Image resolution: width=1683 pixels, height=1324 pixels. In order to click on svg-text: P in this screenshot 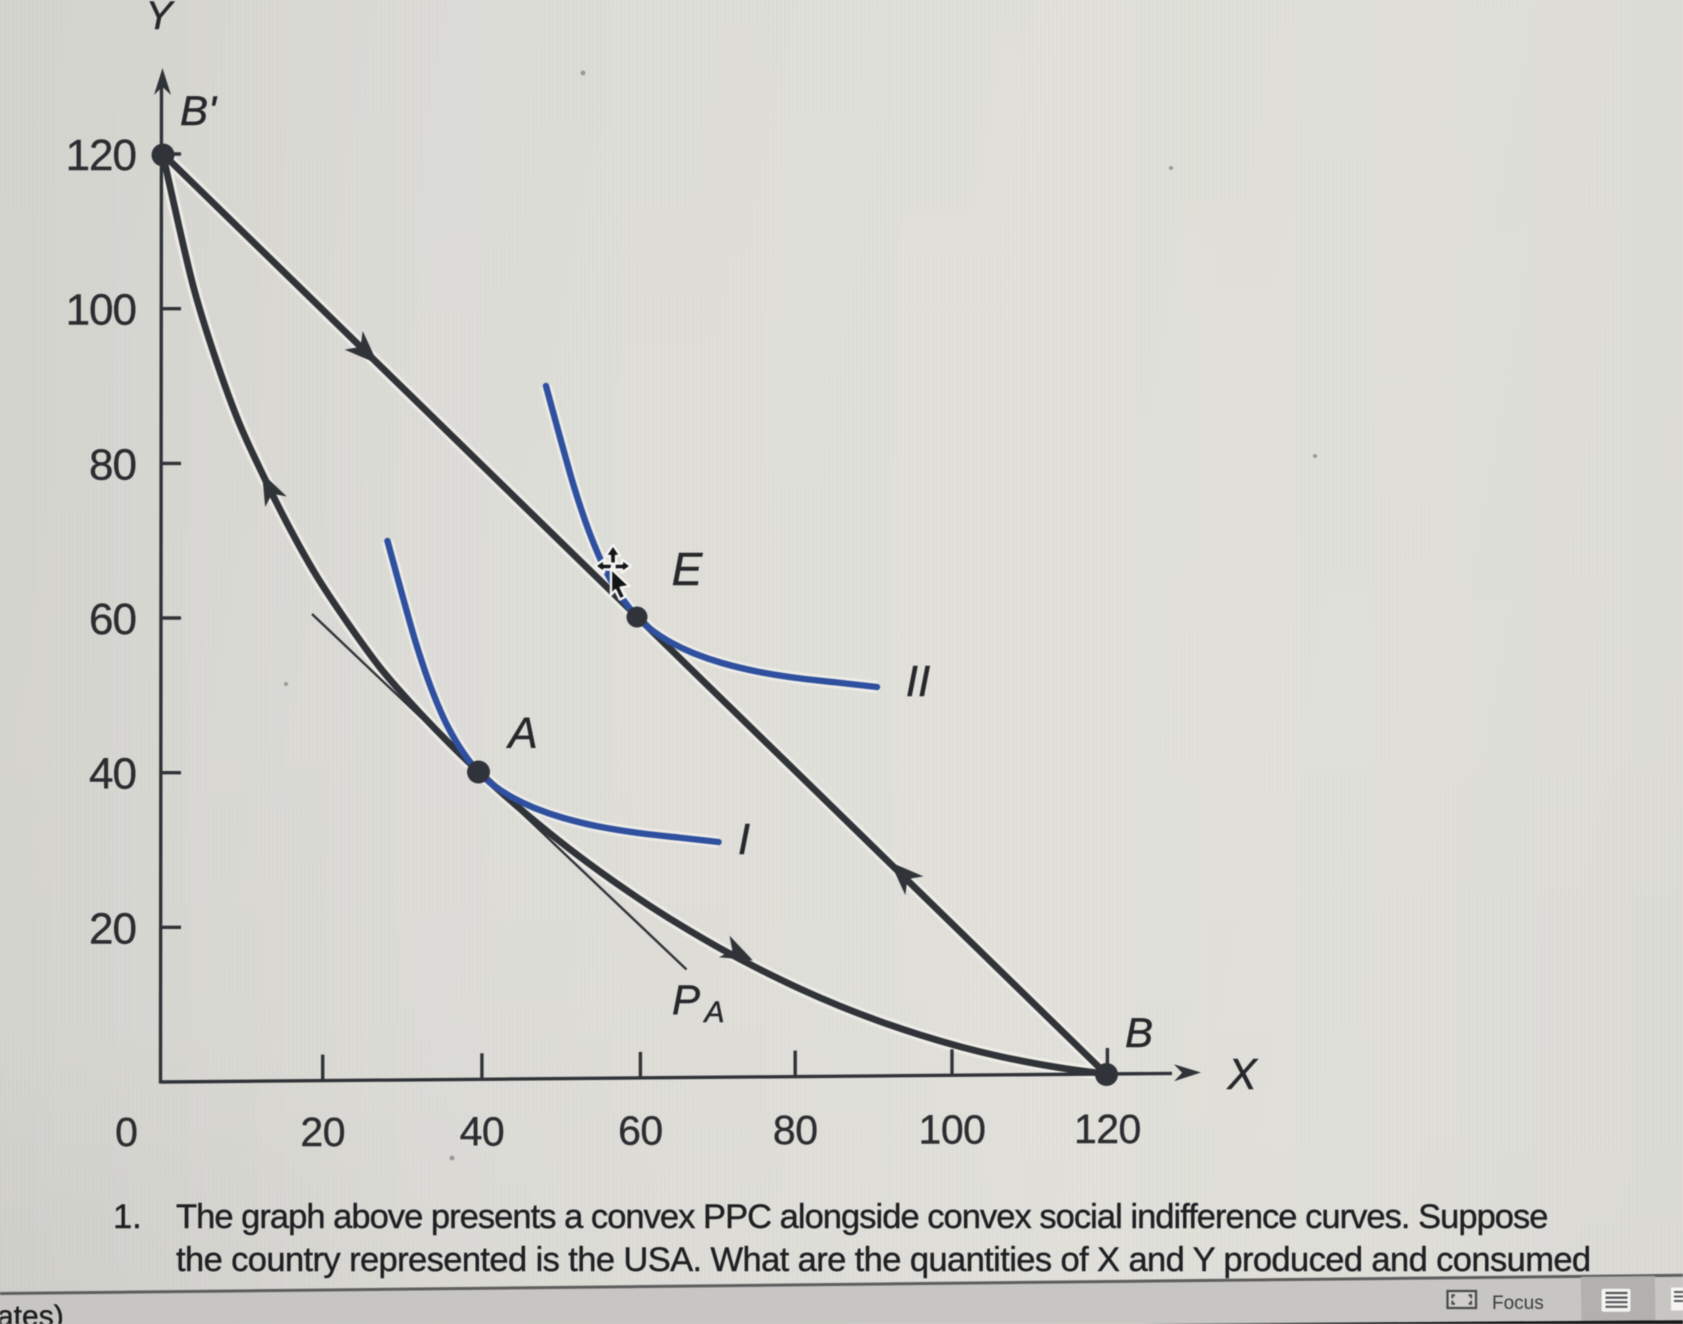, I will do `click(686, 999)`.